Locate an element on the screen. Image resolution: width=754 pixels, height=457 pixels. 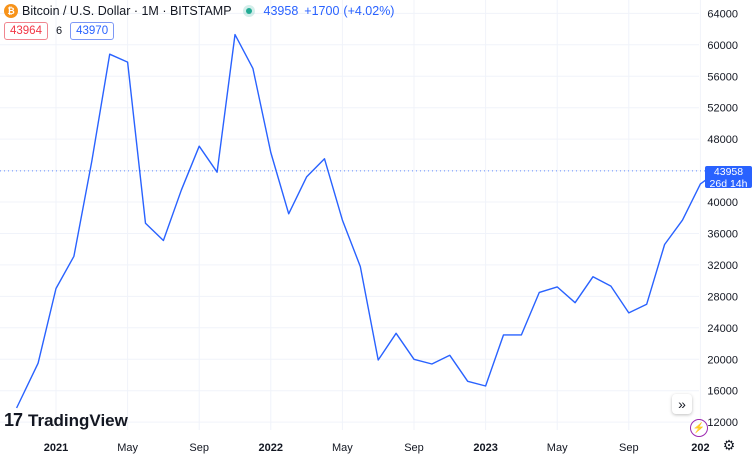
y-tick-label: 40000 is located at coordinates (722, 203).